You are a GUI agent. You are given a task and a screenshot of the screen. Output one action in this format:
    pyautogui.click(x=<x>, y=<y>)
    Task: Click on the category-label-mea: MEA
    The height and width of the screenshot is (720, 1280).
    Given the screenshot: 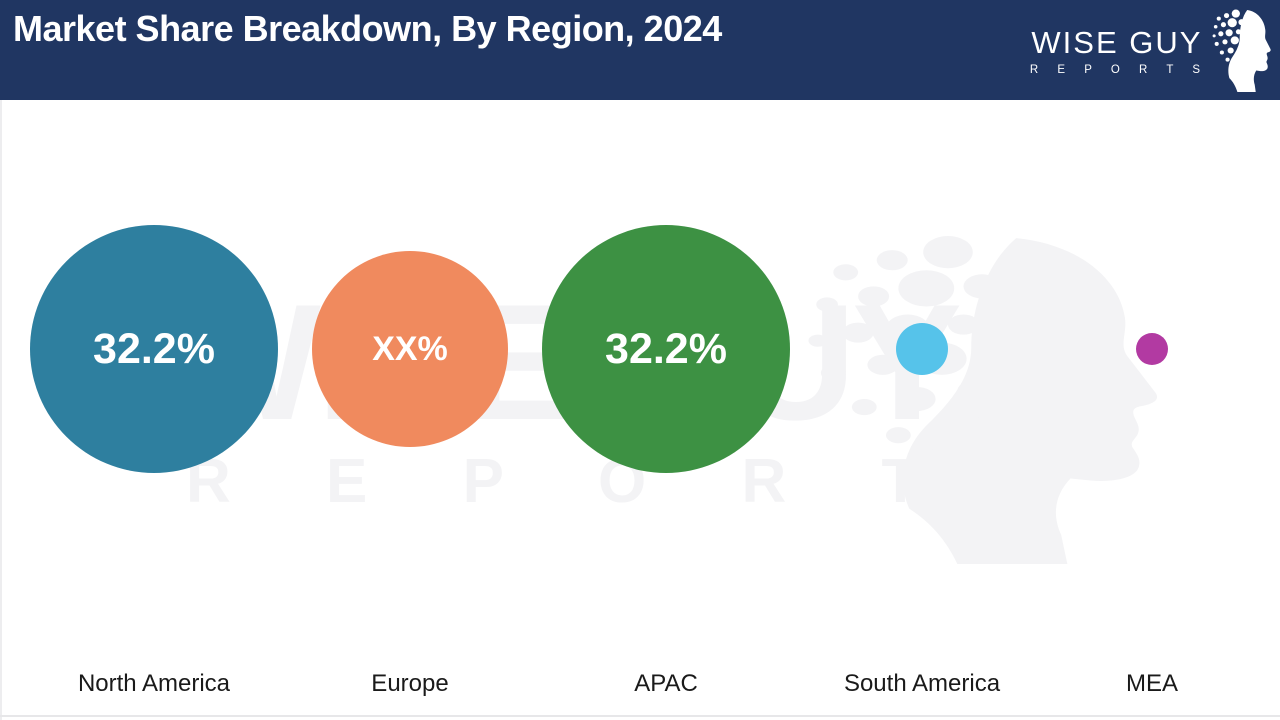 What is the action you would take?
    pyautogui.click(x=1152, y=683)
    